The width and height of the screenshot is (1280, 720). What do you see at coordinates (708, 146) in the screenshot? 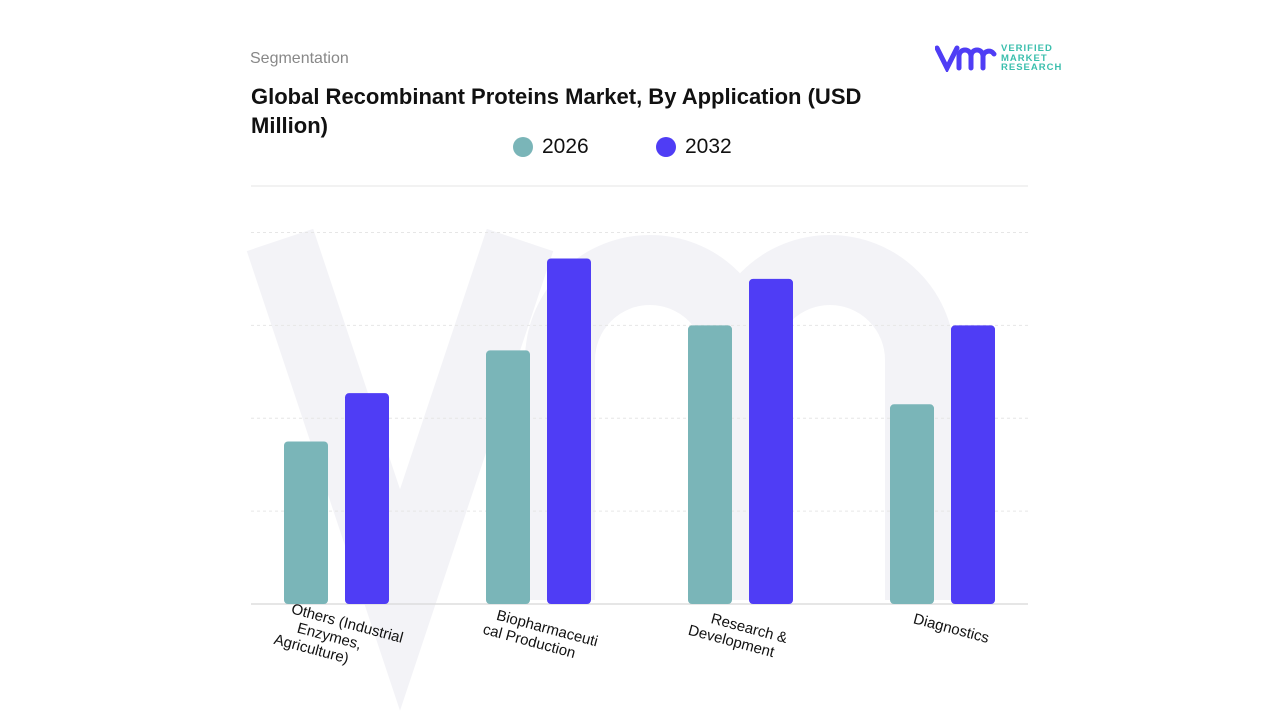
I see `legend-label-2032: 2032` at bounding box center [708, 146].